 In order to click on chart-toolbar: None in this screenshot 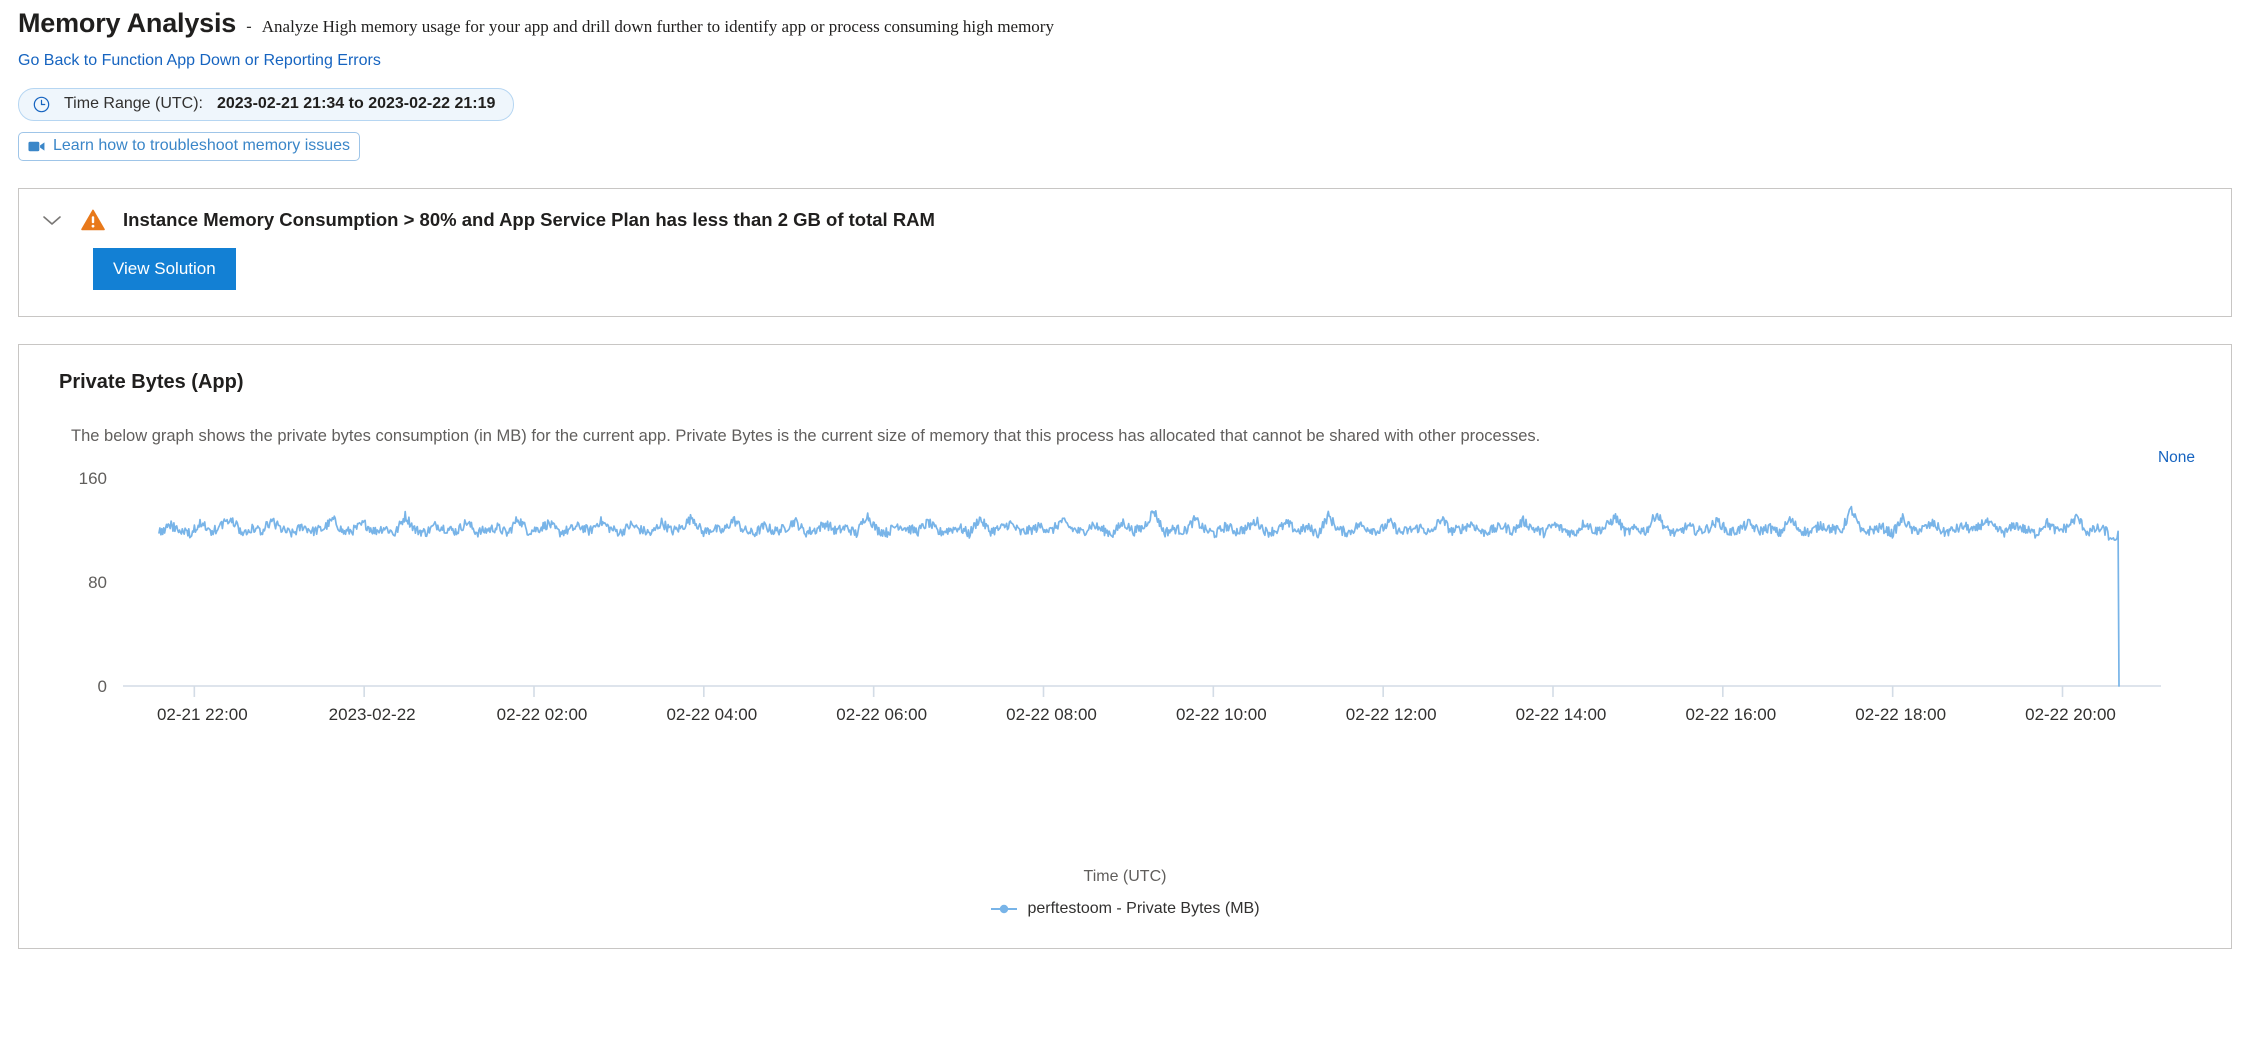, I will do `click(2176, 458)`.